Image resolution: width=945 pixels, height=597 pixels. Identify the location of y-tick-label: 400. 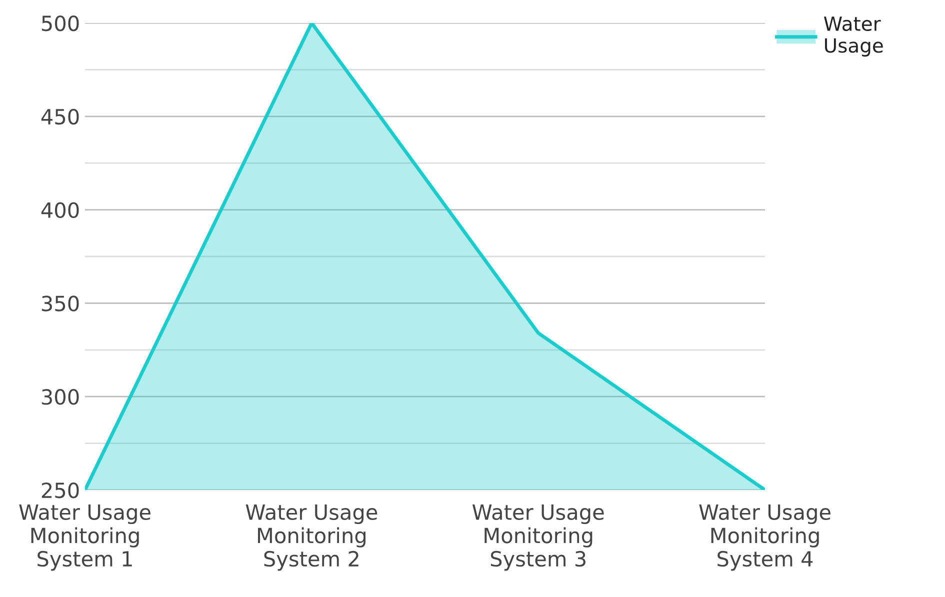
(60, 210).